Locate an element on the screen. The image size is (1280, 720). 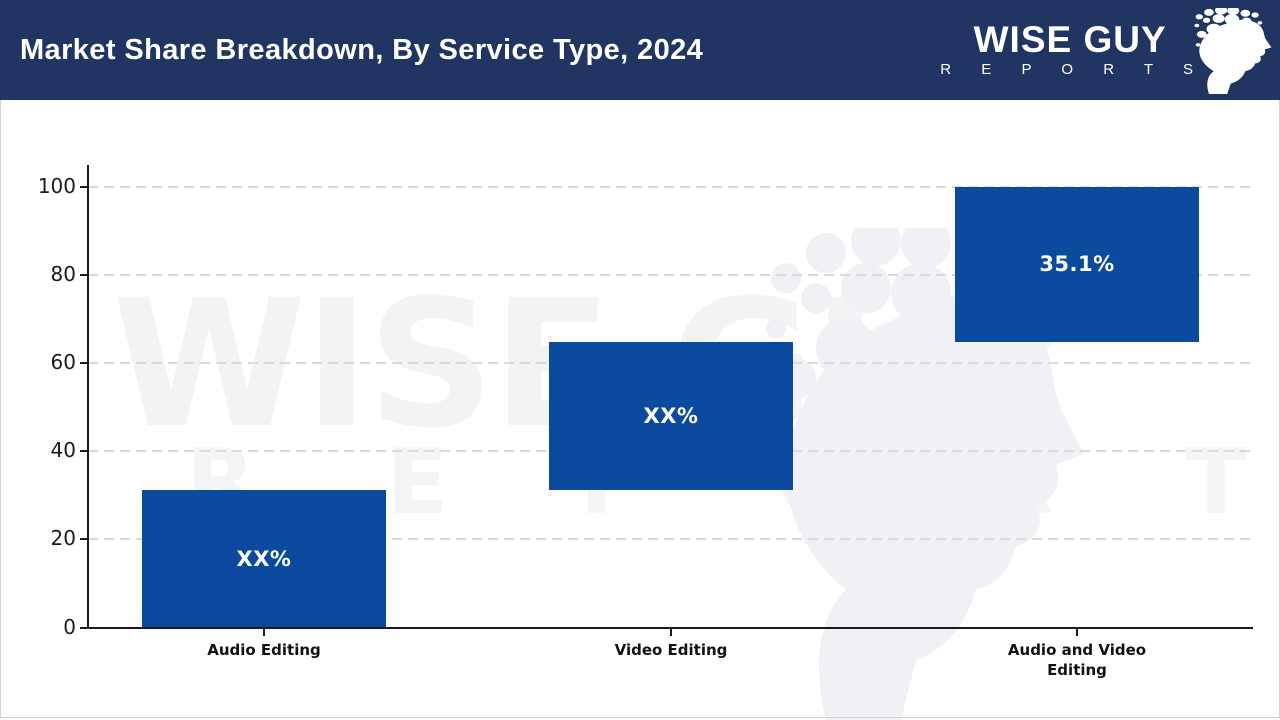
x-axis-spine is located at coordinates (670, 628).